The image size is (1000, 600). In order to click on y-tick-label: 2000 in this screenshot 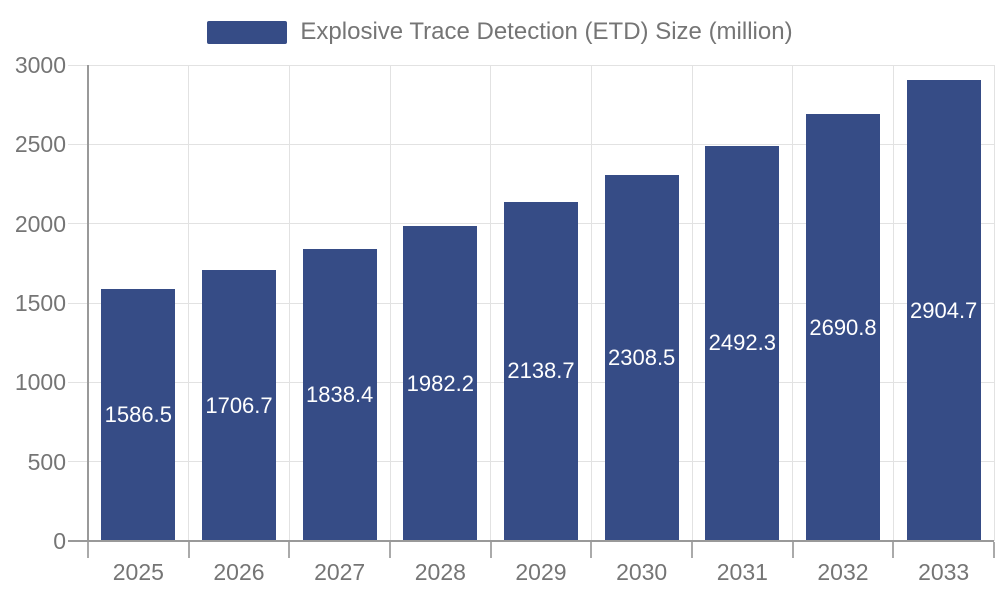, I will do `click(40, 223)`.